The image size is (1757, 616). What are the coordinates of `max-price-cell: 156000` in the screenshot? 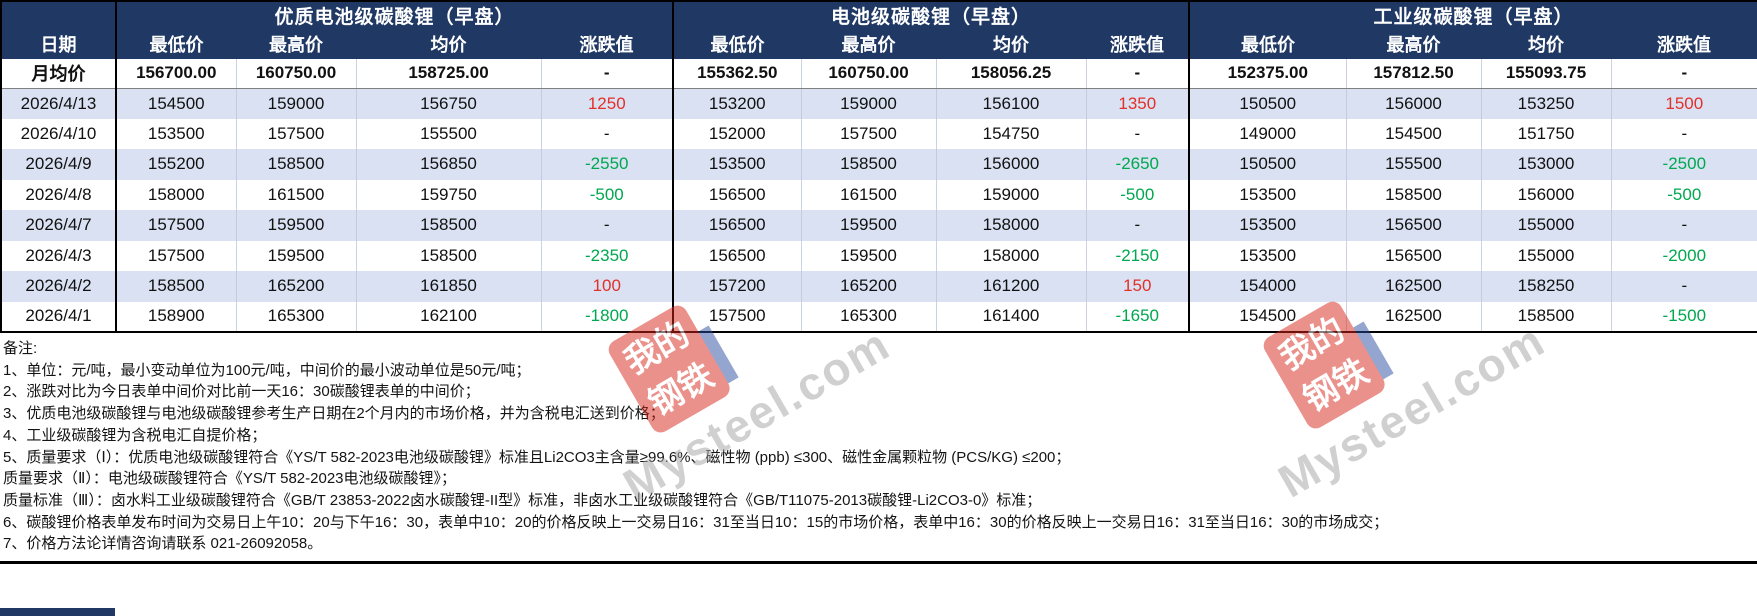 It's located at (1413, 103).